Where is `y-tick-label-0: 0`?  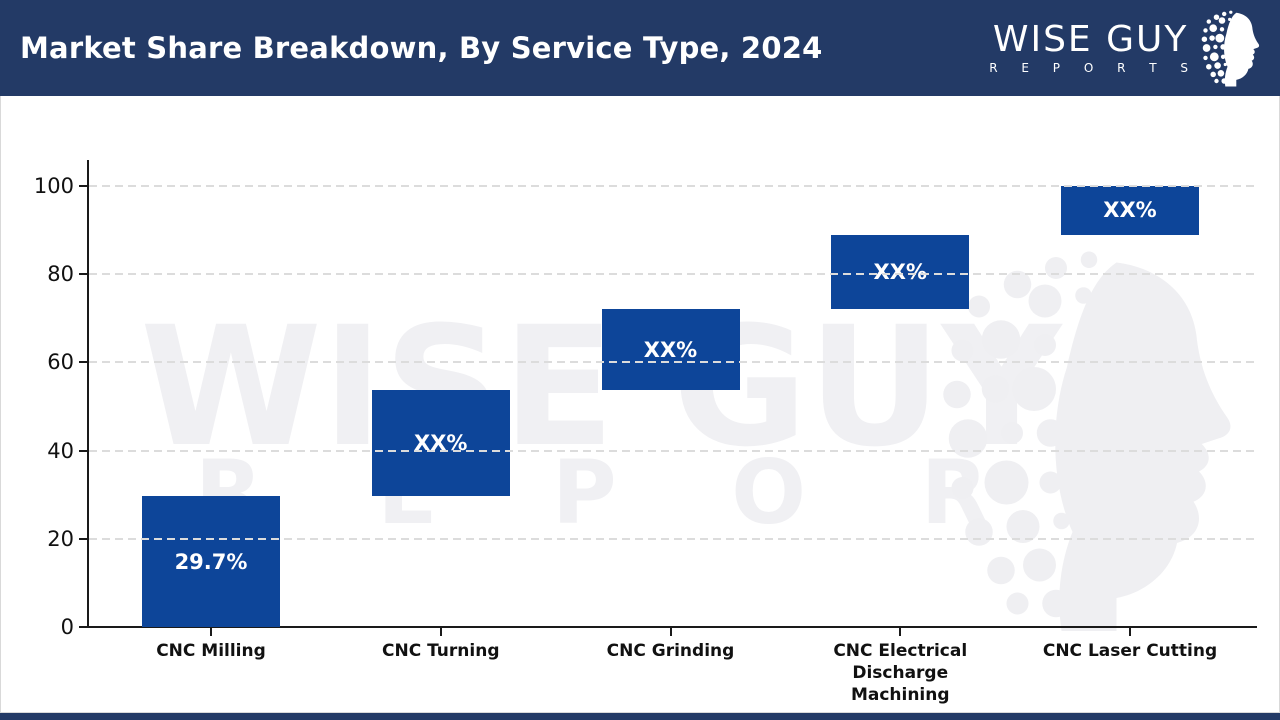 y-tick-label-0: 0 is located at coordinates (67, 627).